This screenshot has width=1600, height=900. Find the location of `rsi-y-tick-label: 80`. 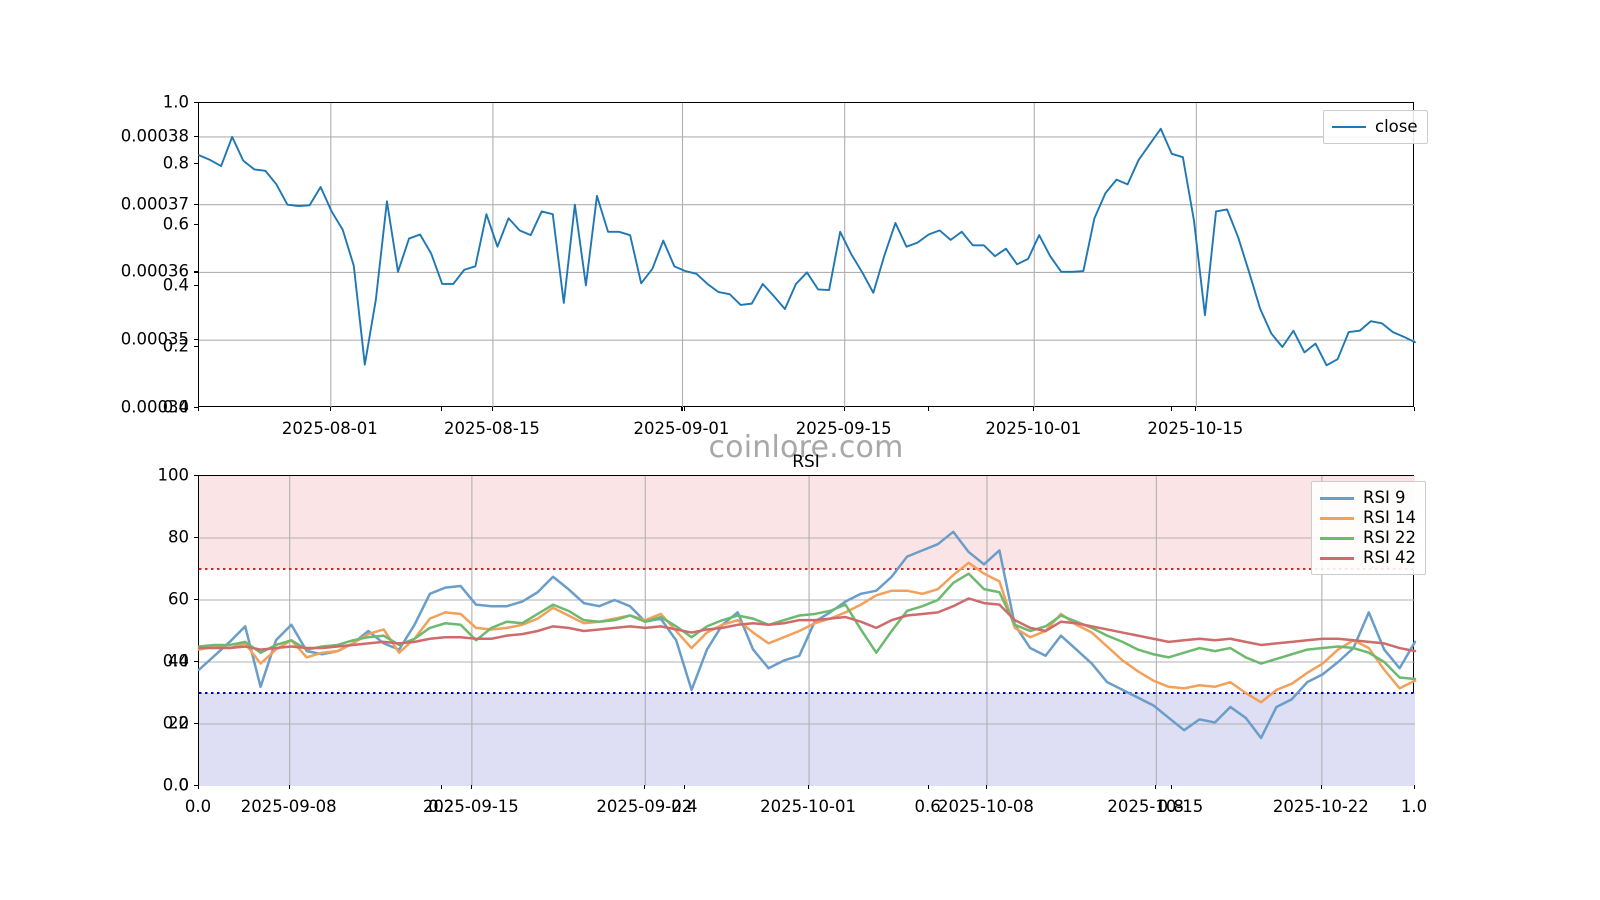

rsi-y-tick-label: 80 is located at coordinates (178, 537).